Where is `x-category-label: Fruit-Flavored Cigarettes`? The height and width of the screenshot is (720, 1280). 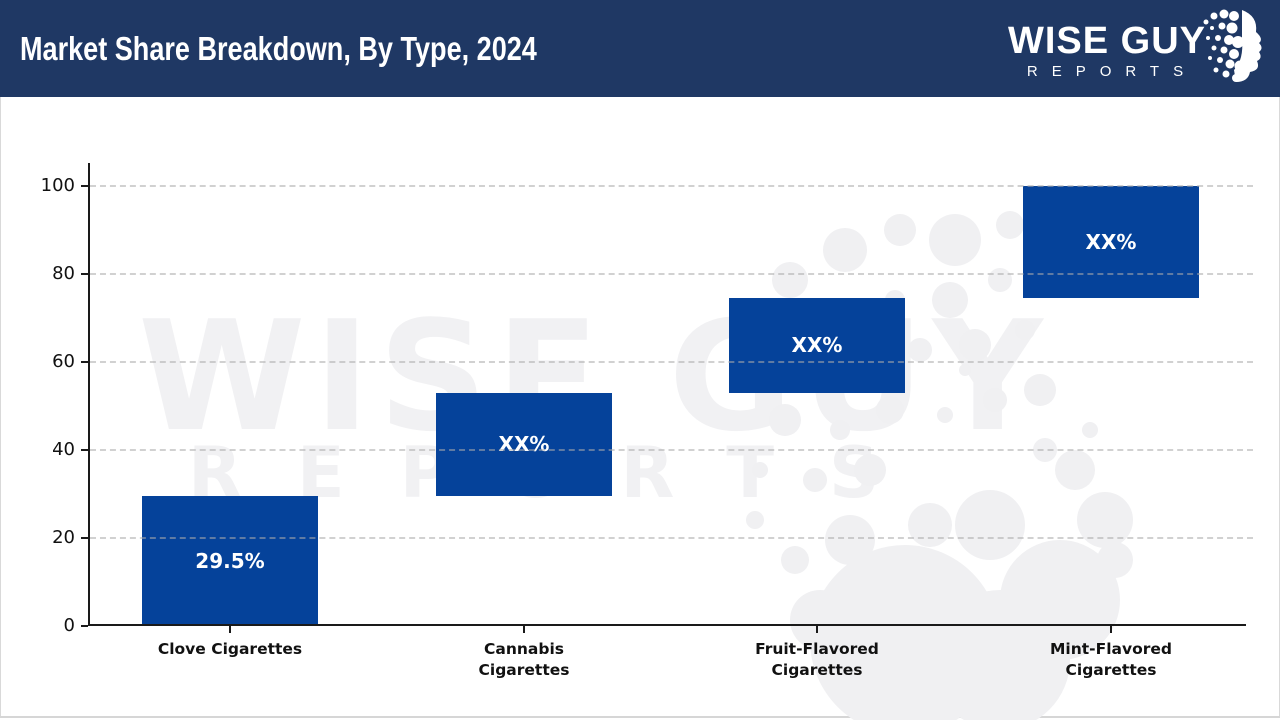 x-category-label: Fruit-Flavored Cigarettes is located at coordinates (817, 659).